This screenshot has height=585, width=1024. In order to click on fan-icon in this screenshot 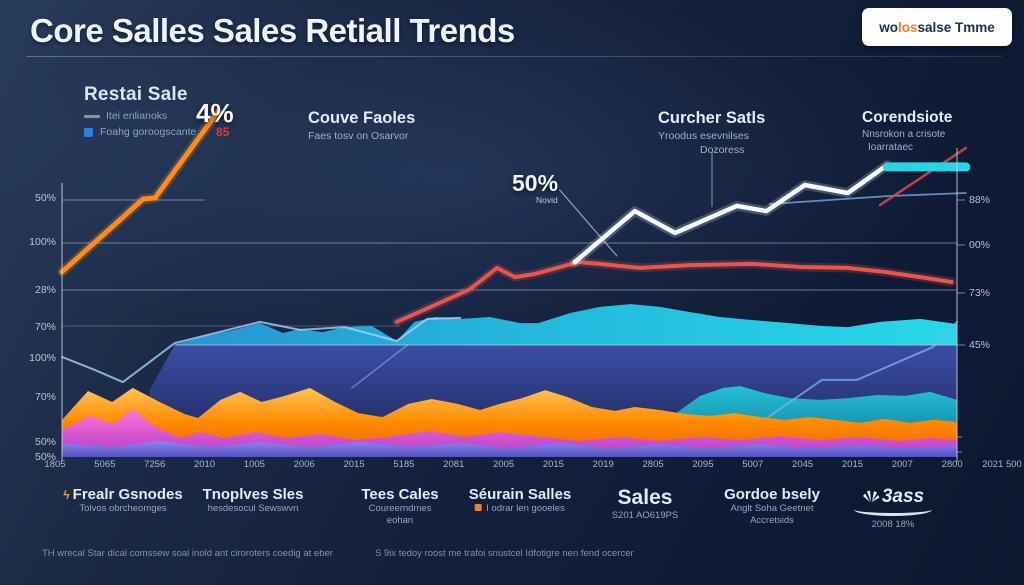, I will do `click(871, 496)`.